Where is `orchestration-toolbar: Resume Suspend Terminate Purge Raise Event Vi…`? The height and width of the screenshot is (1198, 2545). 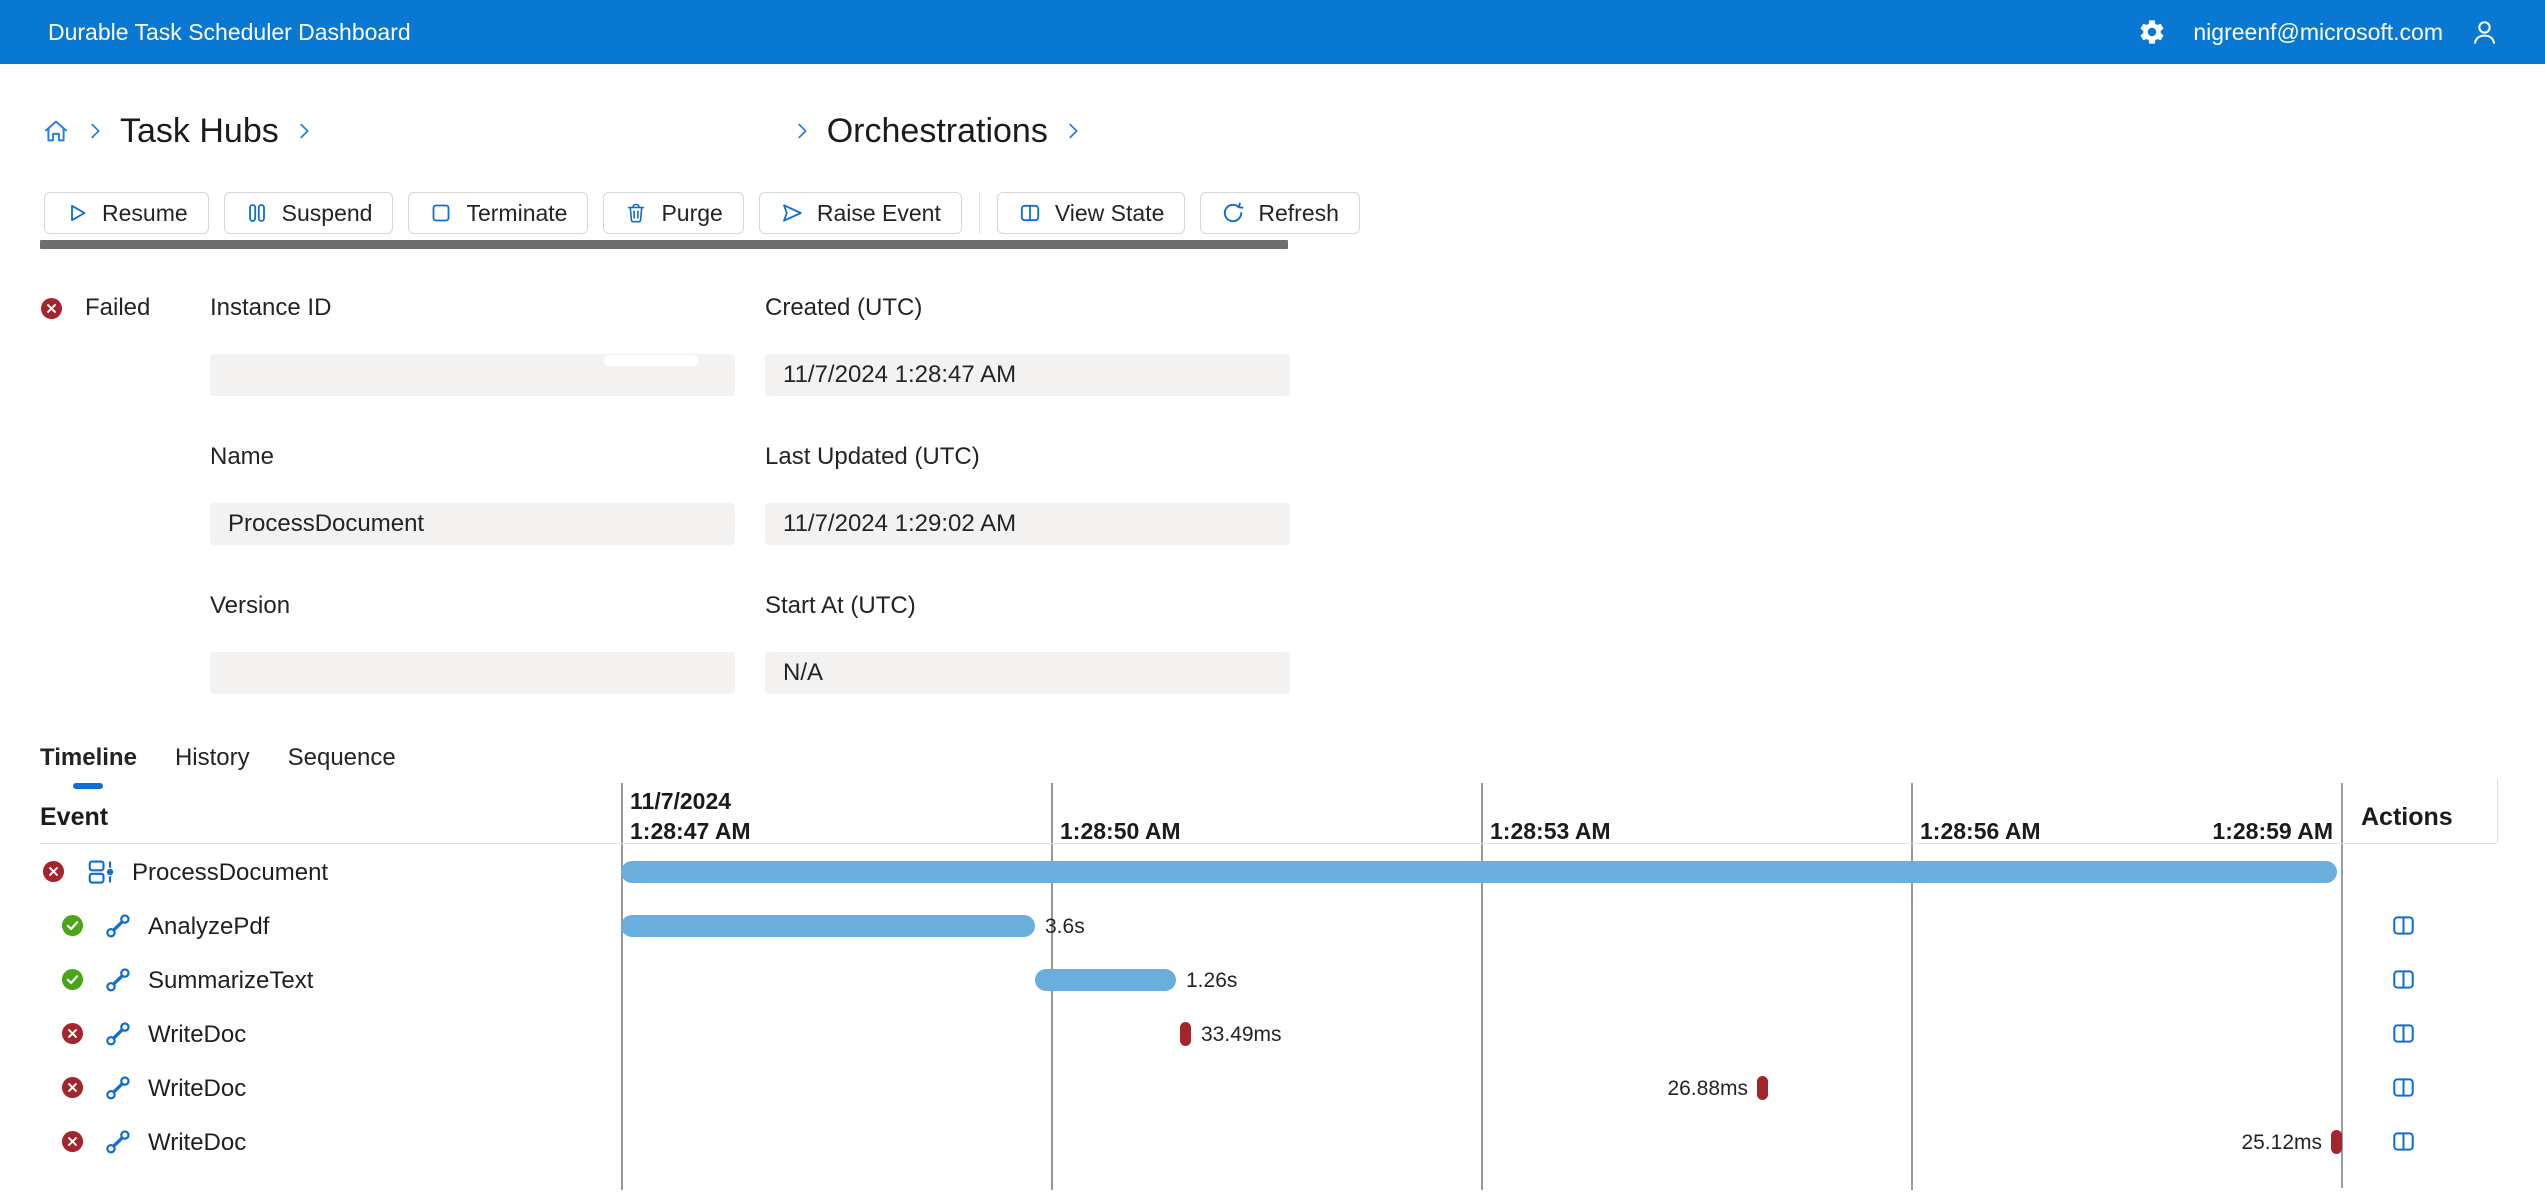
orchestration-toolbar: Resume Suspend Terminate Purge Raise Event Vi… is located at coordinates (702, 213).